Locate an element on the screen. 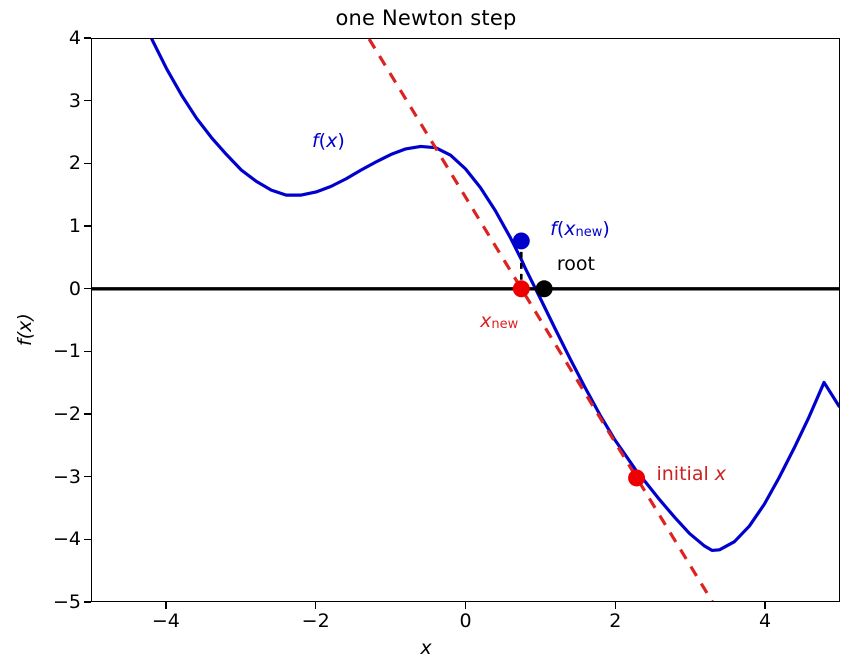 The height and width of the screenshot is (671, 852). annotation-fxnew: f(xnew) is located at coordinates (580, 229).